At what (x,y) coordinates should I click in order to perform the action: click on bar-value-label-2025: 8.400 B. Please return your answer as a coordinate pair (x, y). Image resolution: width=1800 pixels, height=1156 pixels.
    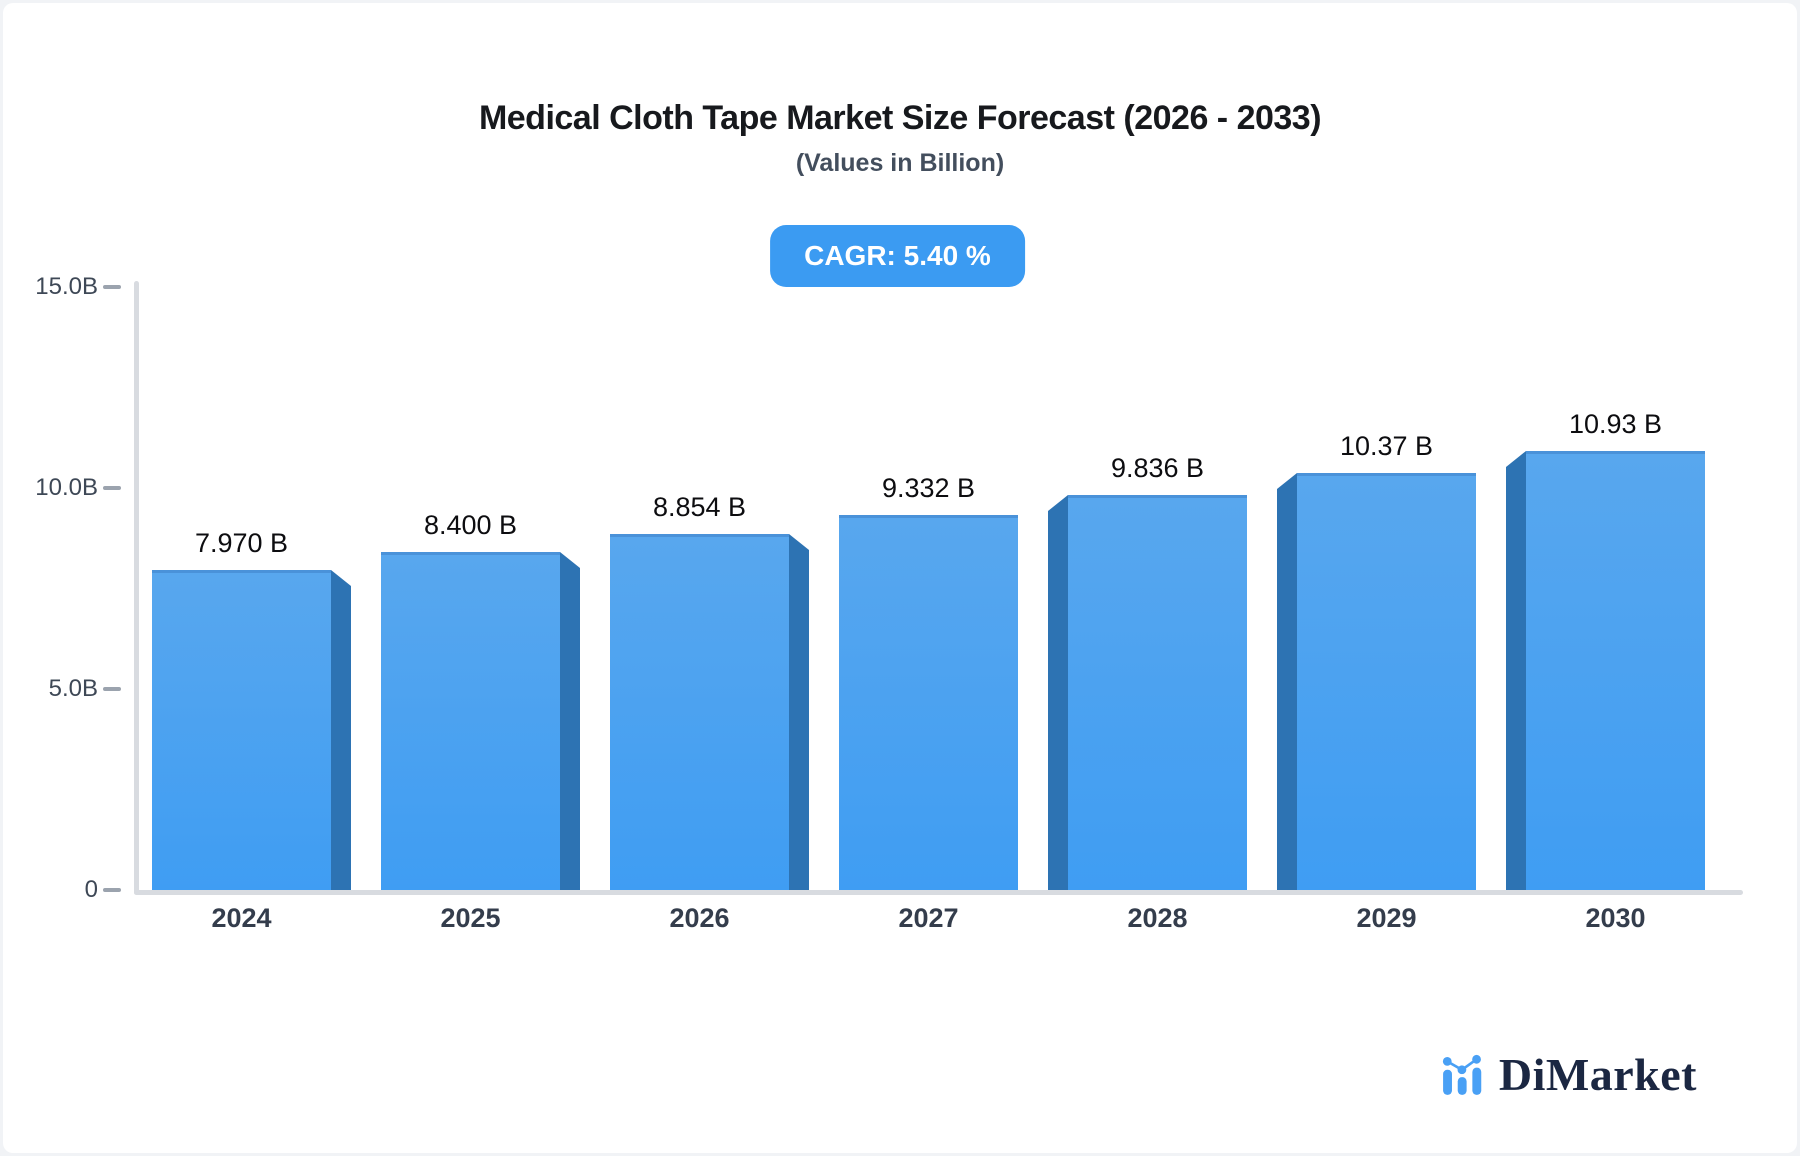
    Looking at the image, I should click on (470, 525).